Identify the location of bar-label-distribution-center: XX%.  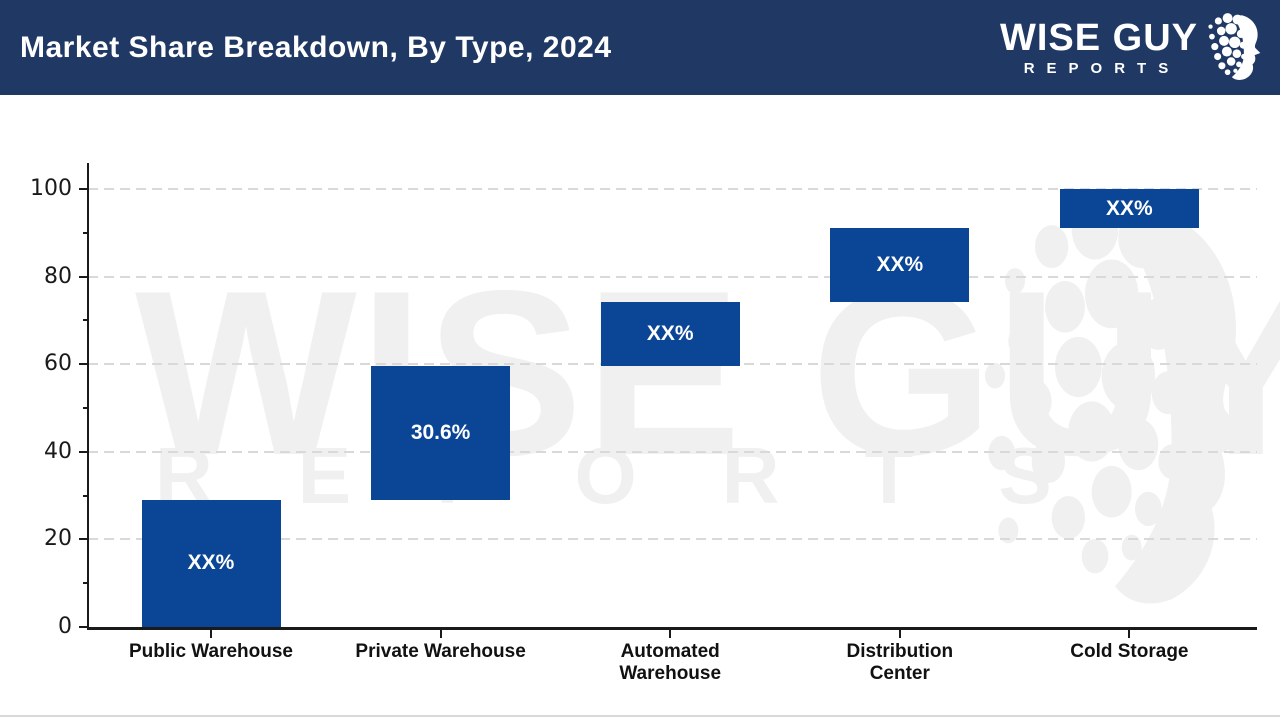
(900, 265).